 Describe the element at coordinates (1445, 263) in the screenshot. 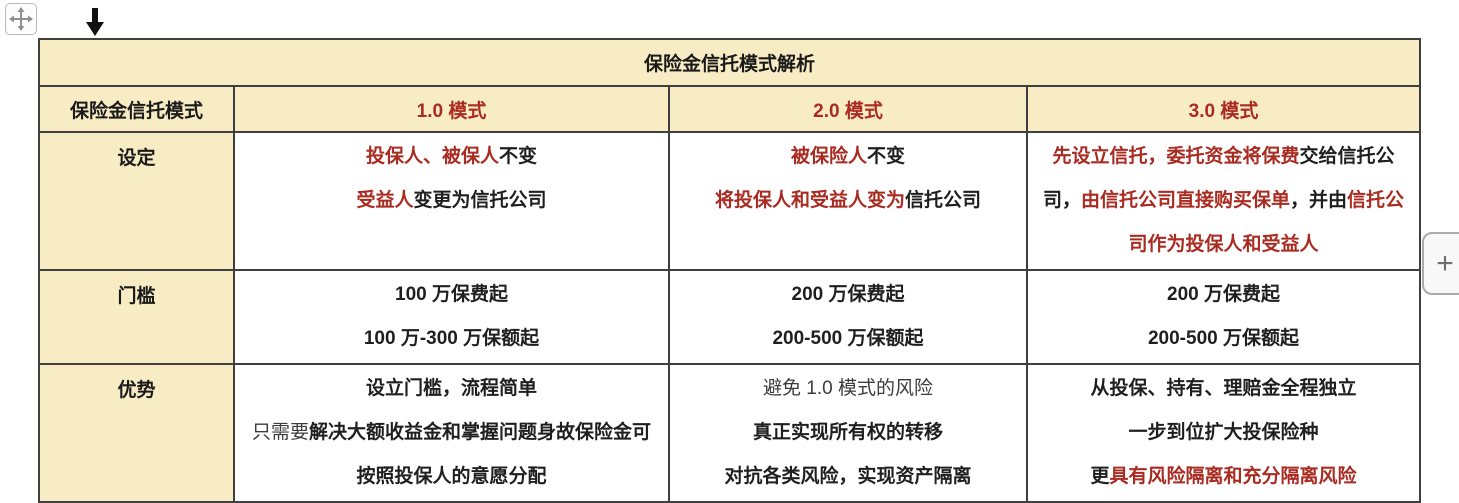

I see `plus-icon: +` at that location.